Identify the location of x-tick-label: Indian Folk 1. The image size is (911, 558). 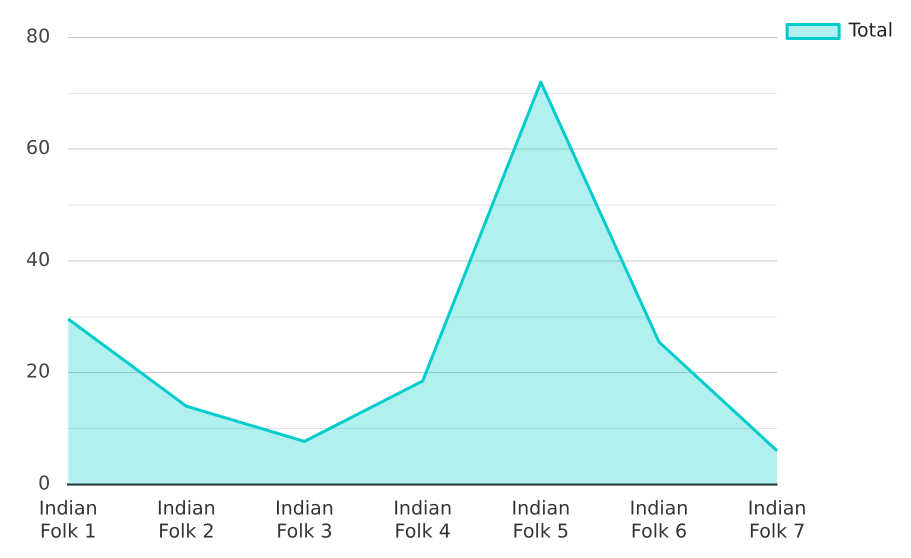
(68, 520).